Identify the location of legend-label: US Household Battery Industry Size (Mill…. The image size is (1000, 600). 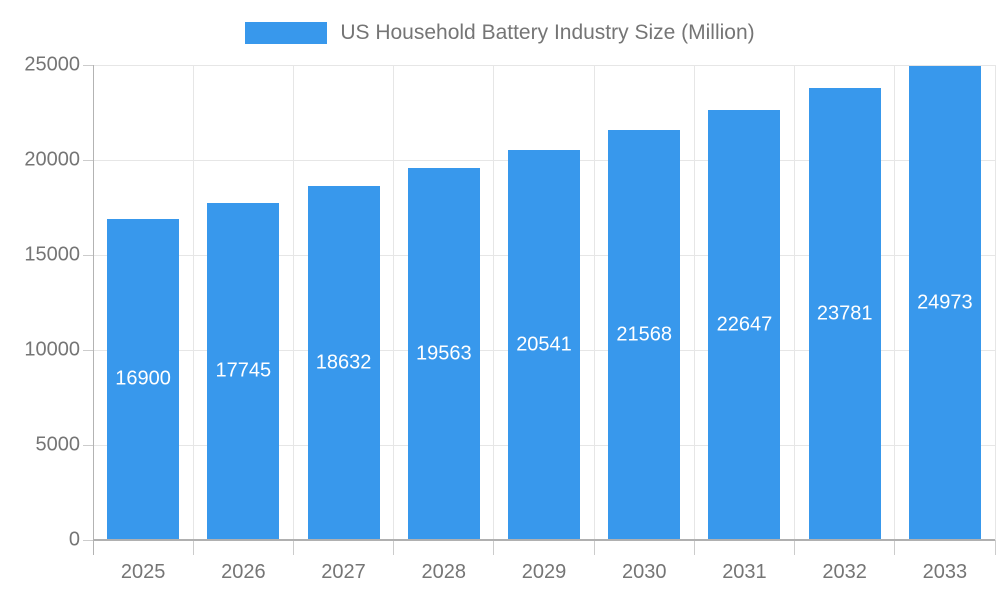
(547, 32).